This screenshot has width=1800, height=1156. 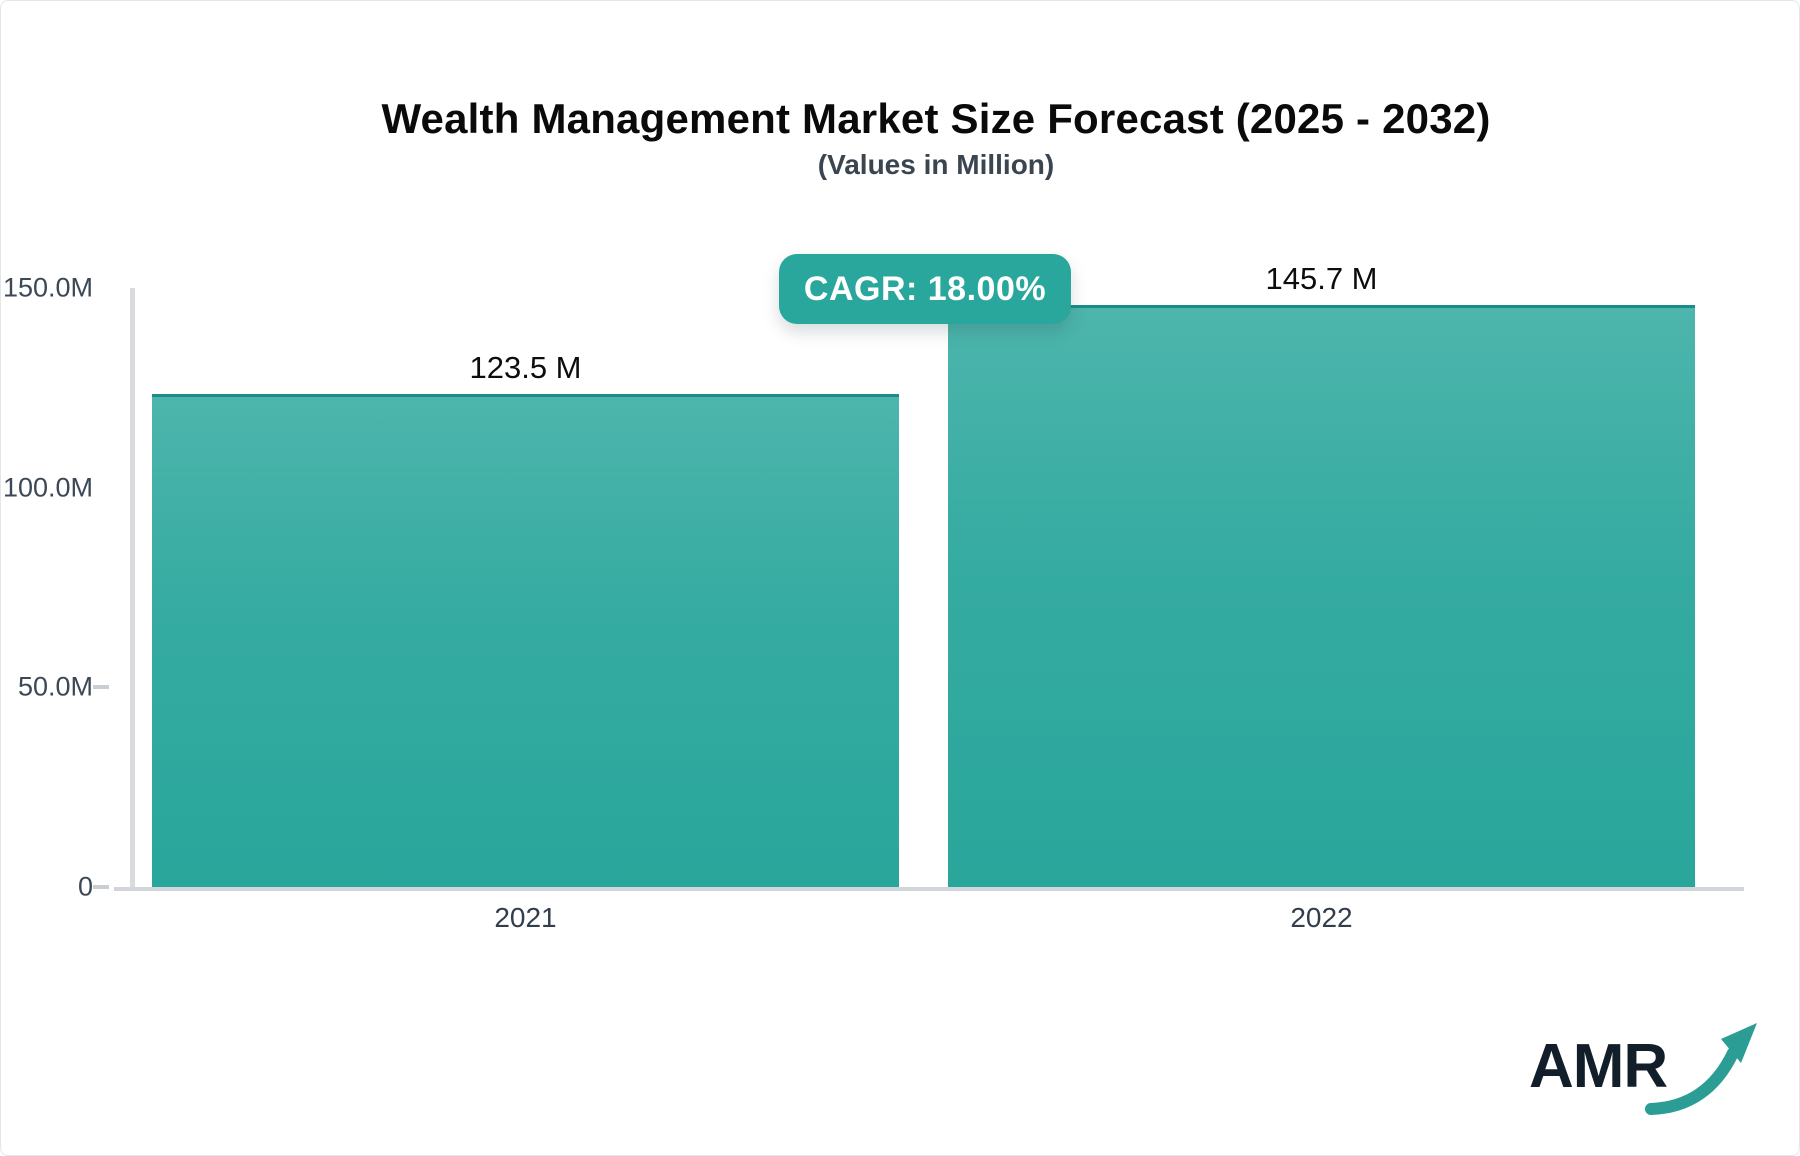 I want to click on y-axis-tick-label: 100.0M, so click(x=47, y=487).